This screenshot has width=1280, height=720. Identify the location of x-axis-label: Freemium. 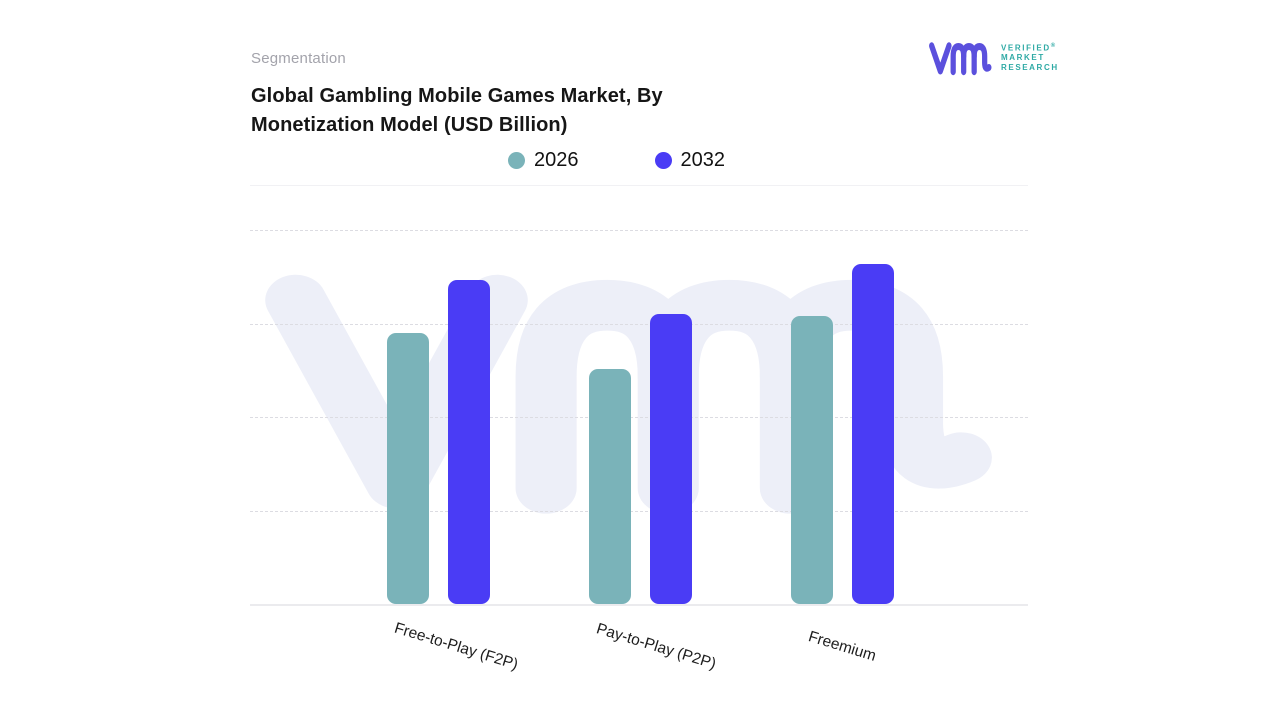
(842, 646).